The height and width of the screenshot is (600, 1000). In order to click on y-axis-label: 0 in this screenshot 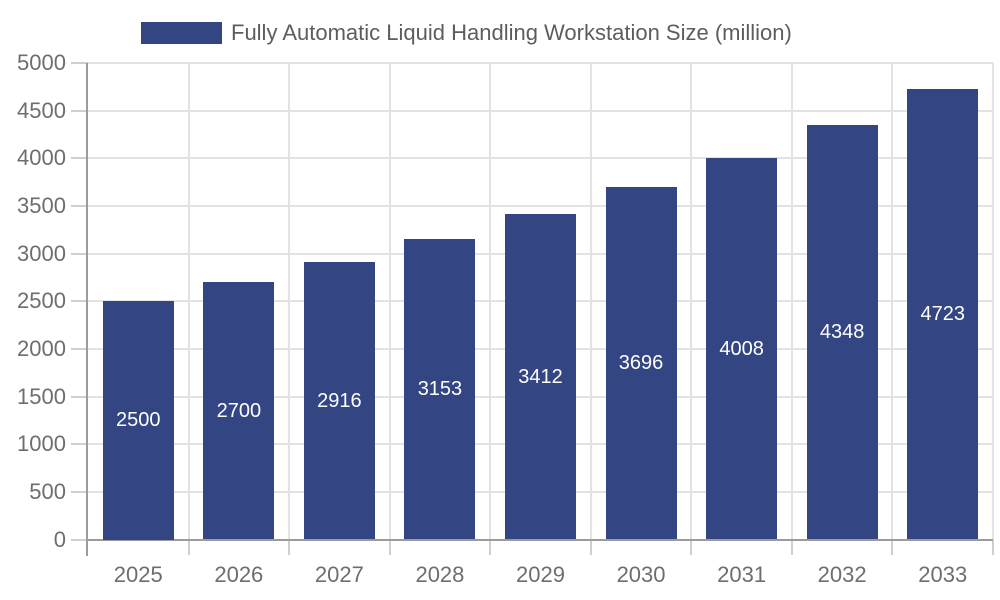, I will do `click(59, 539)`.